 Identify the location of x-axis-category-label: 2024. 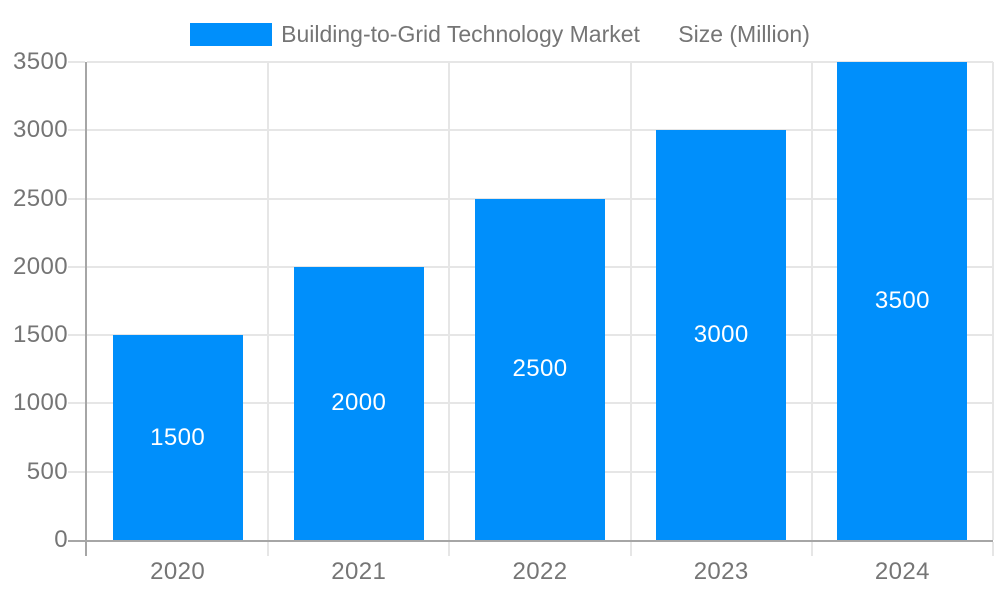
(902, 571).